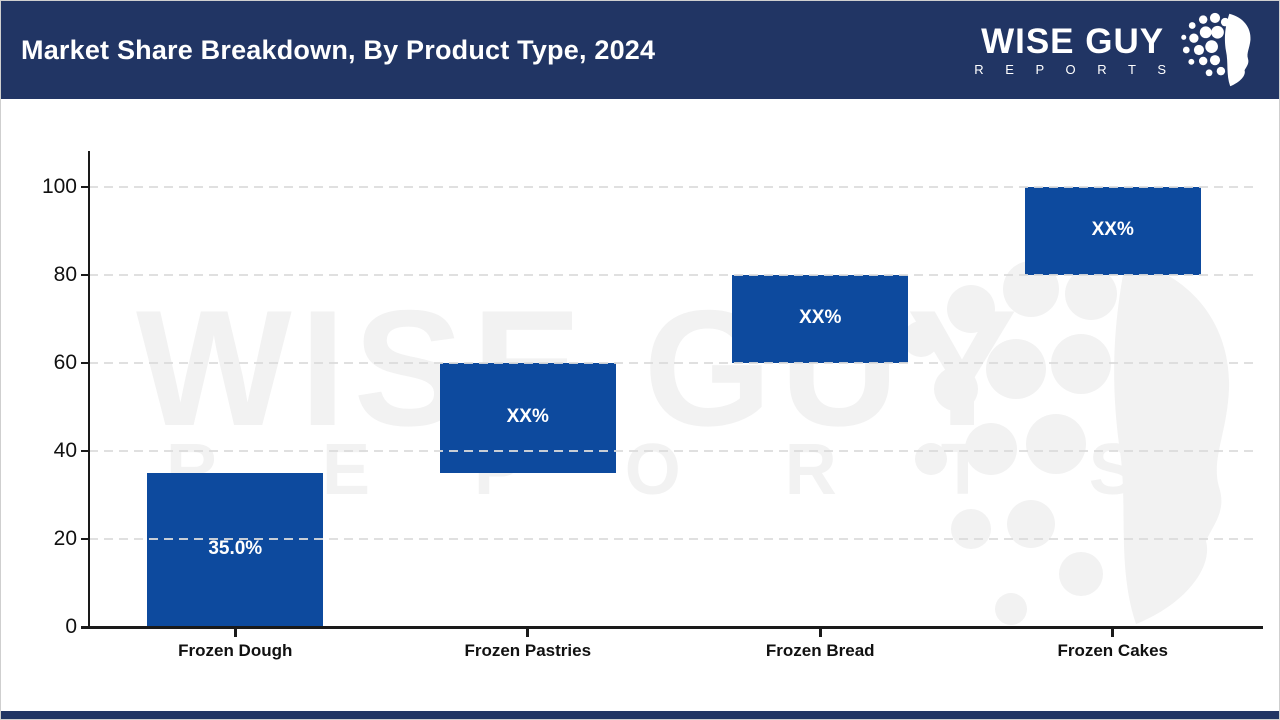 This screenshot has width=1280, height=720. Describe the element at coordinates (71, 626) in the screenshot. I see `y-tick-label: 0` at that location.